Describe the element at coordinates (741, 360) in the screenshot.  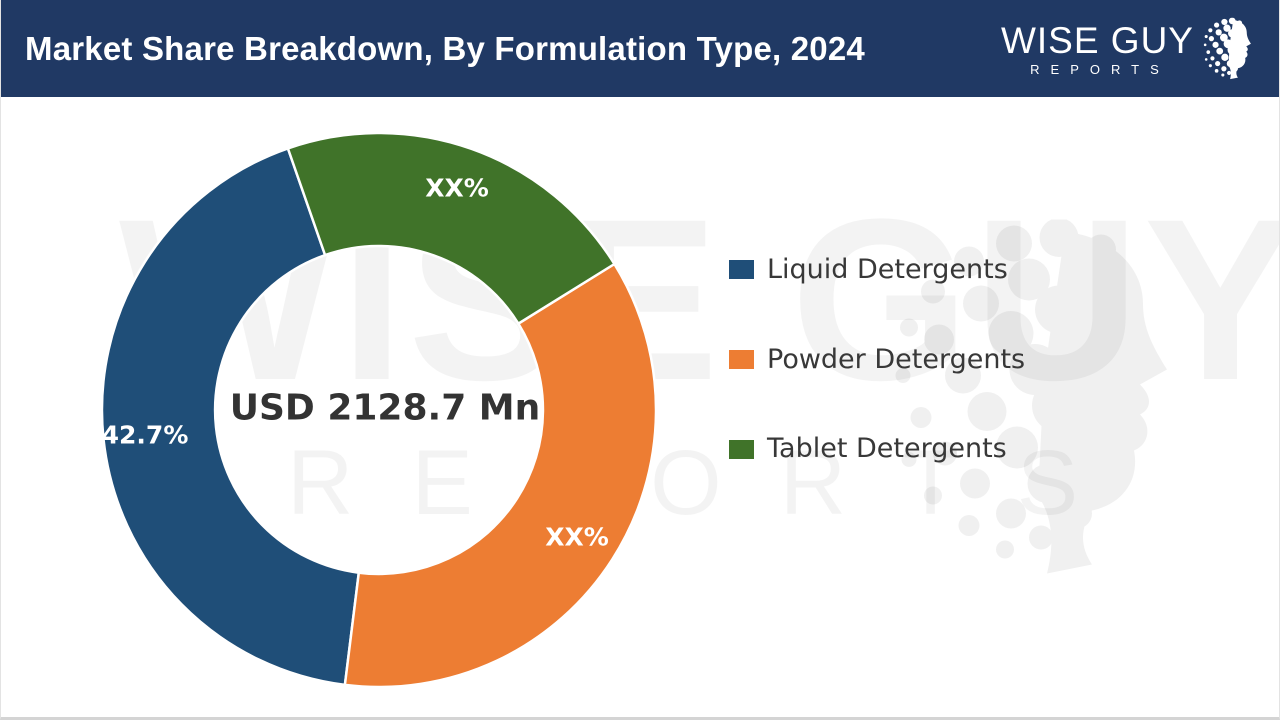
I see `legend-swatch-powder-detergents` at that location.